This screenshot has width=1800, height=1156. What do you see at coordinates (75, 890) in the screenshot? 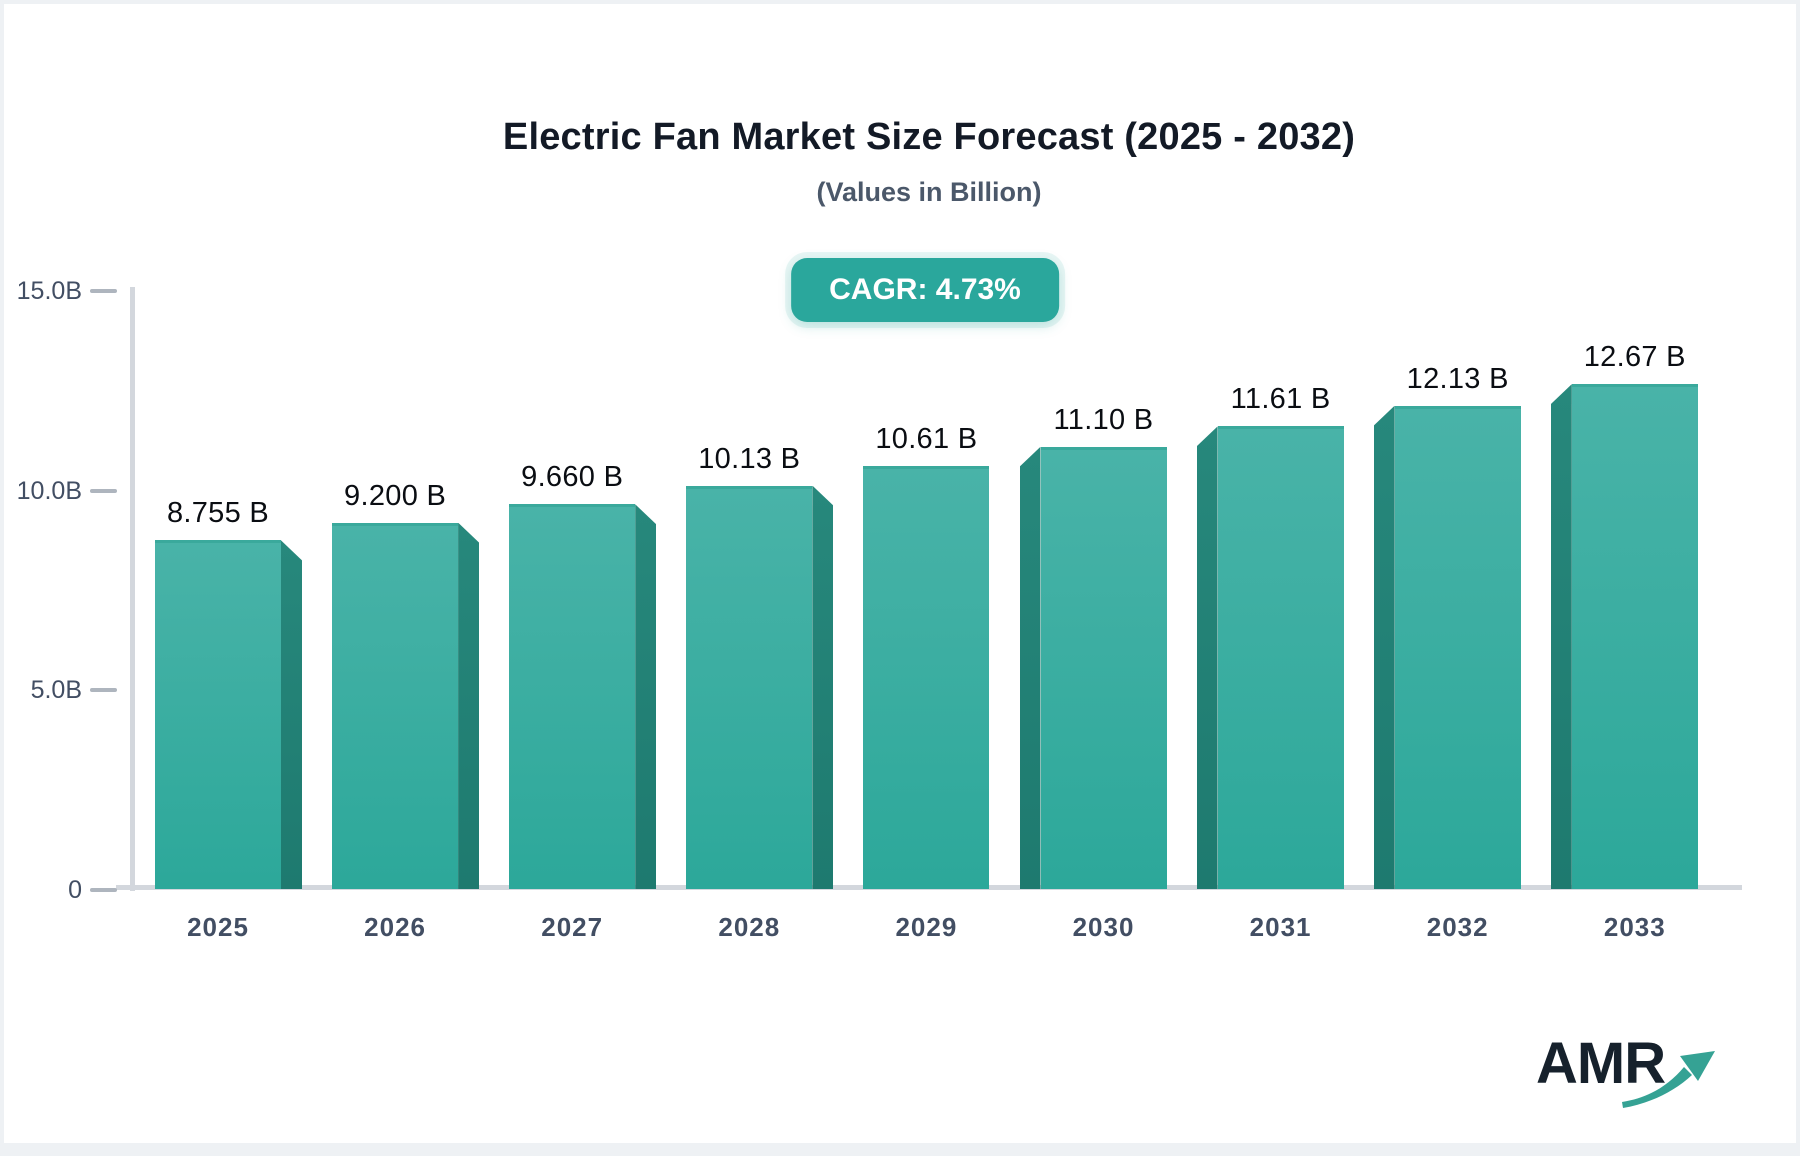
I see `y-tick-label: 0` at bounding box center [75, 890].